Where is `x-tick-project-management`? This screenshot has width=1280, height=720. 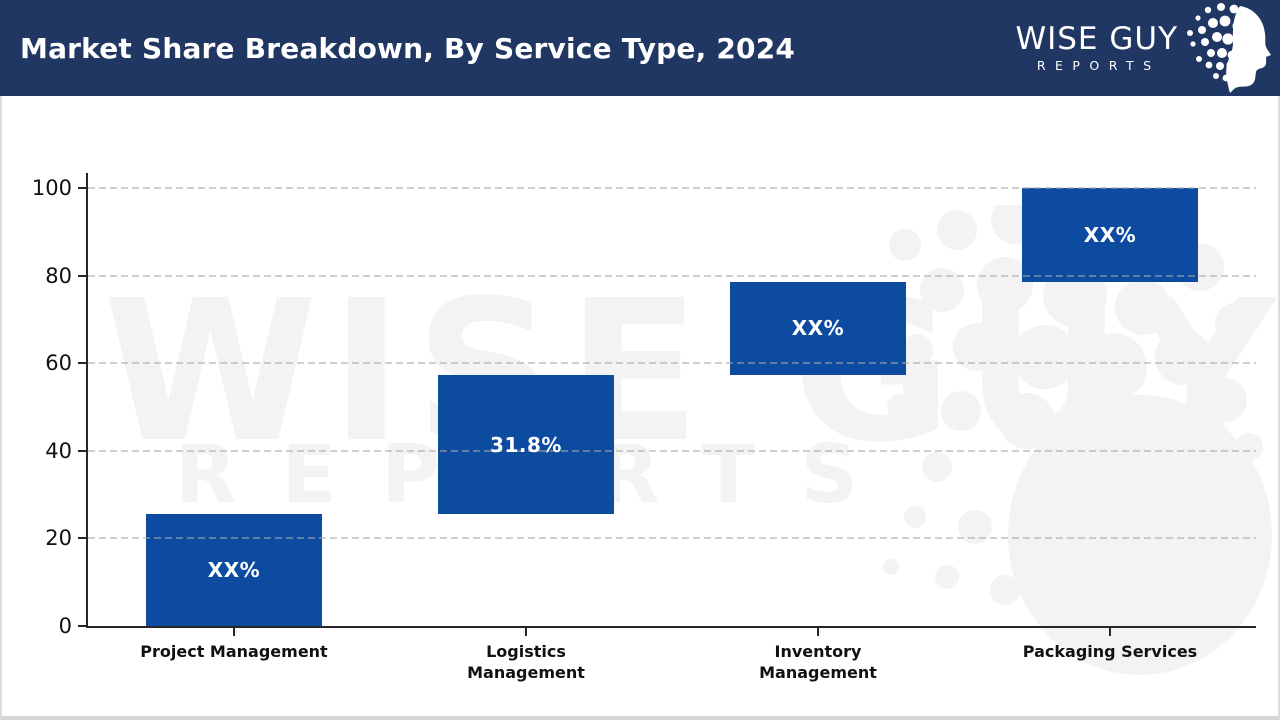
x-tick-project-management is located at coordinates (234, 632).